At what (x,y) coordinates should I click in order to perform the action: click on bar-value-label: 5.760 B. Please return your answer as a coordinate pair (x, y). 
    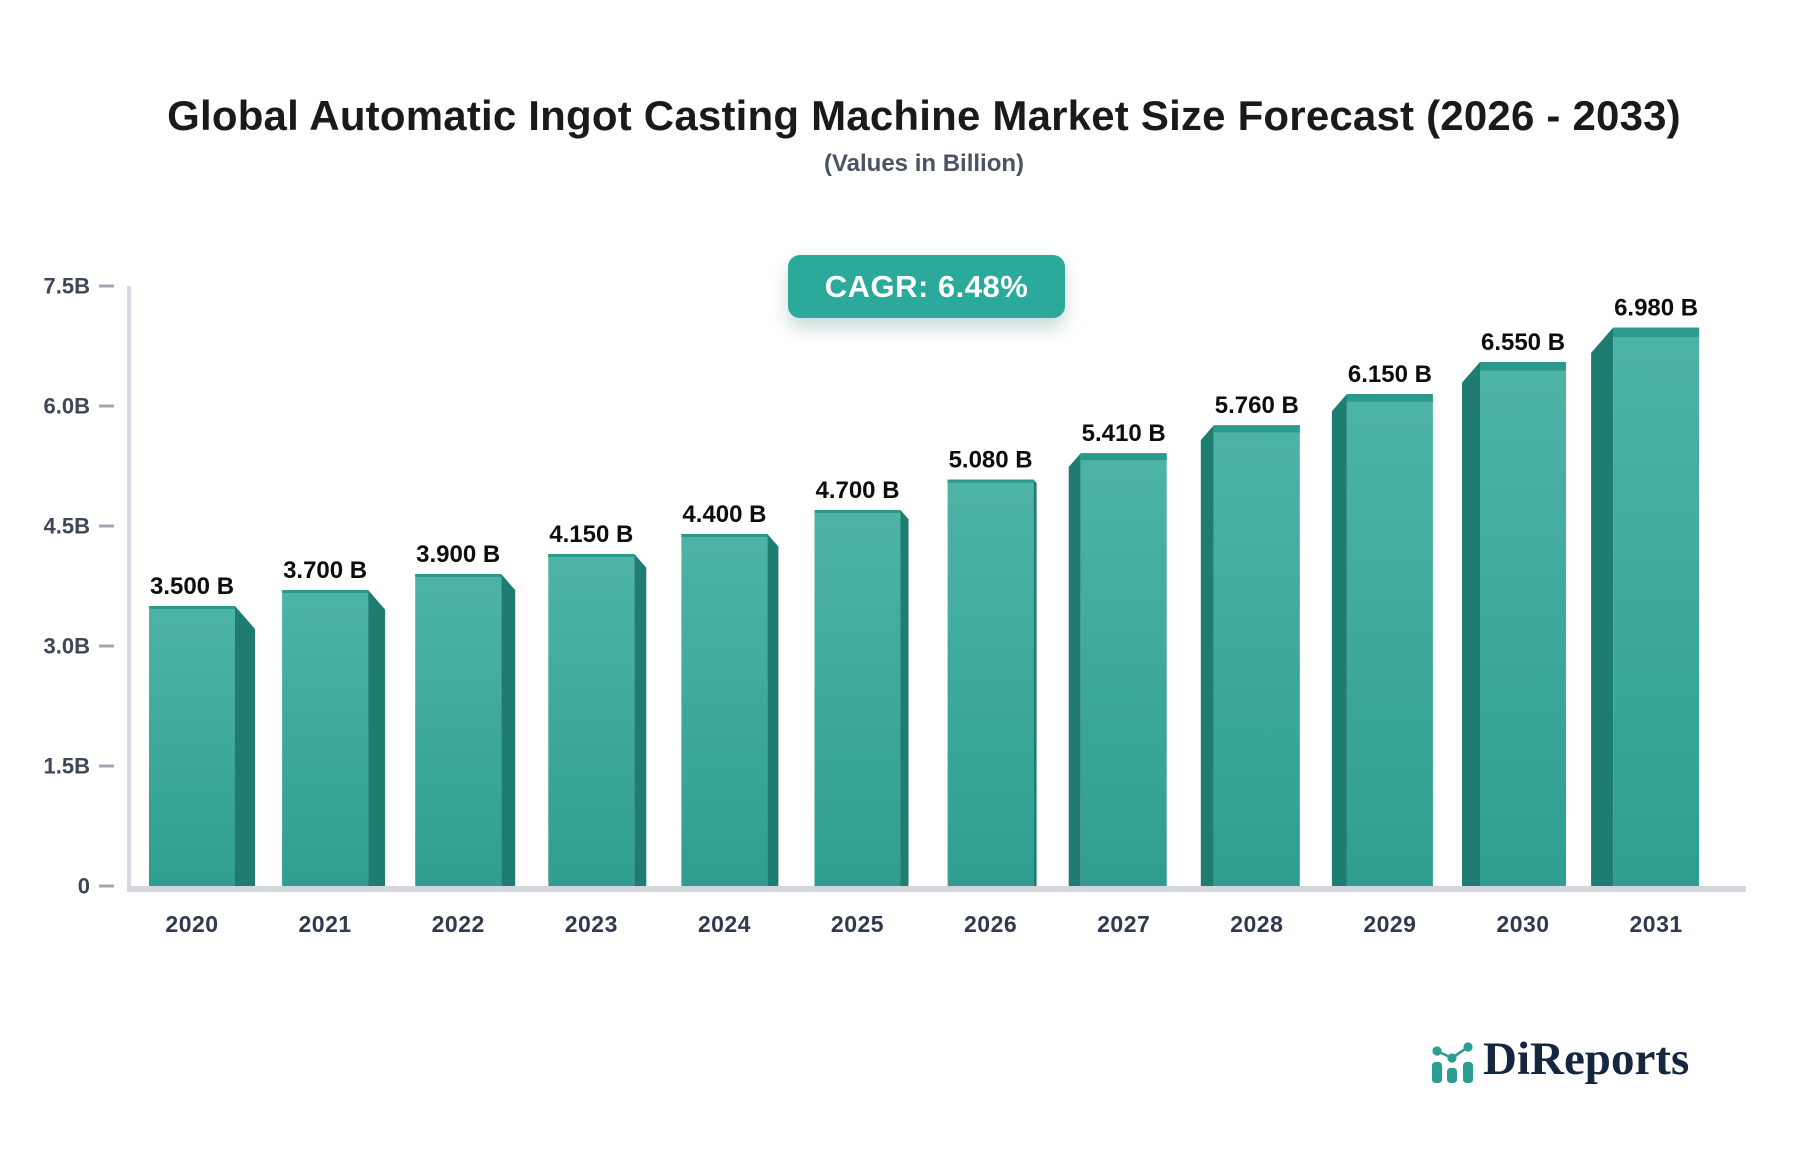
    Looking at the image, I should click on (1257, 405).